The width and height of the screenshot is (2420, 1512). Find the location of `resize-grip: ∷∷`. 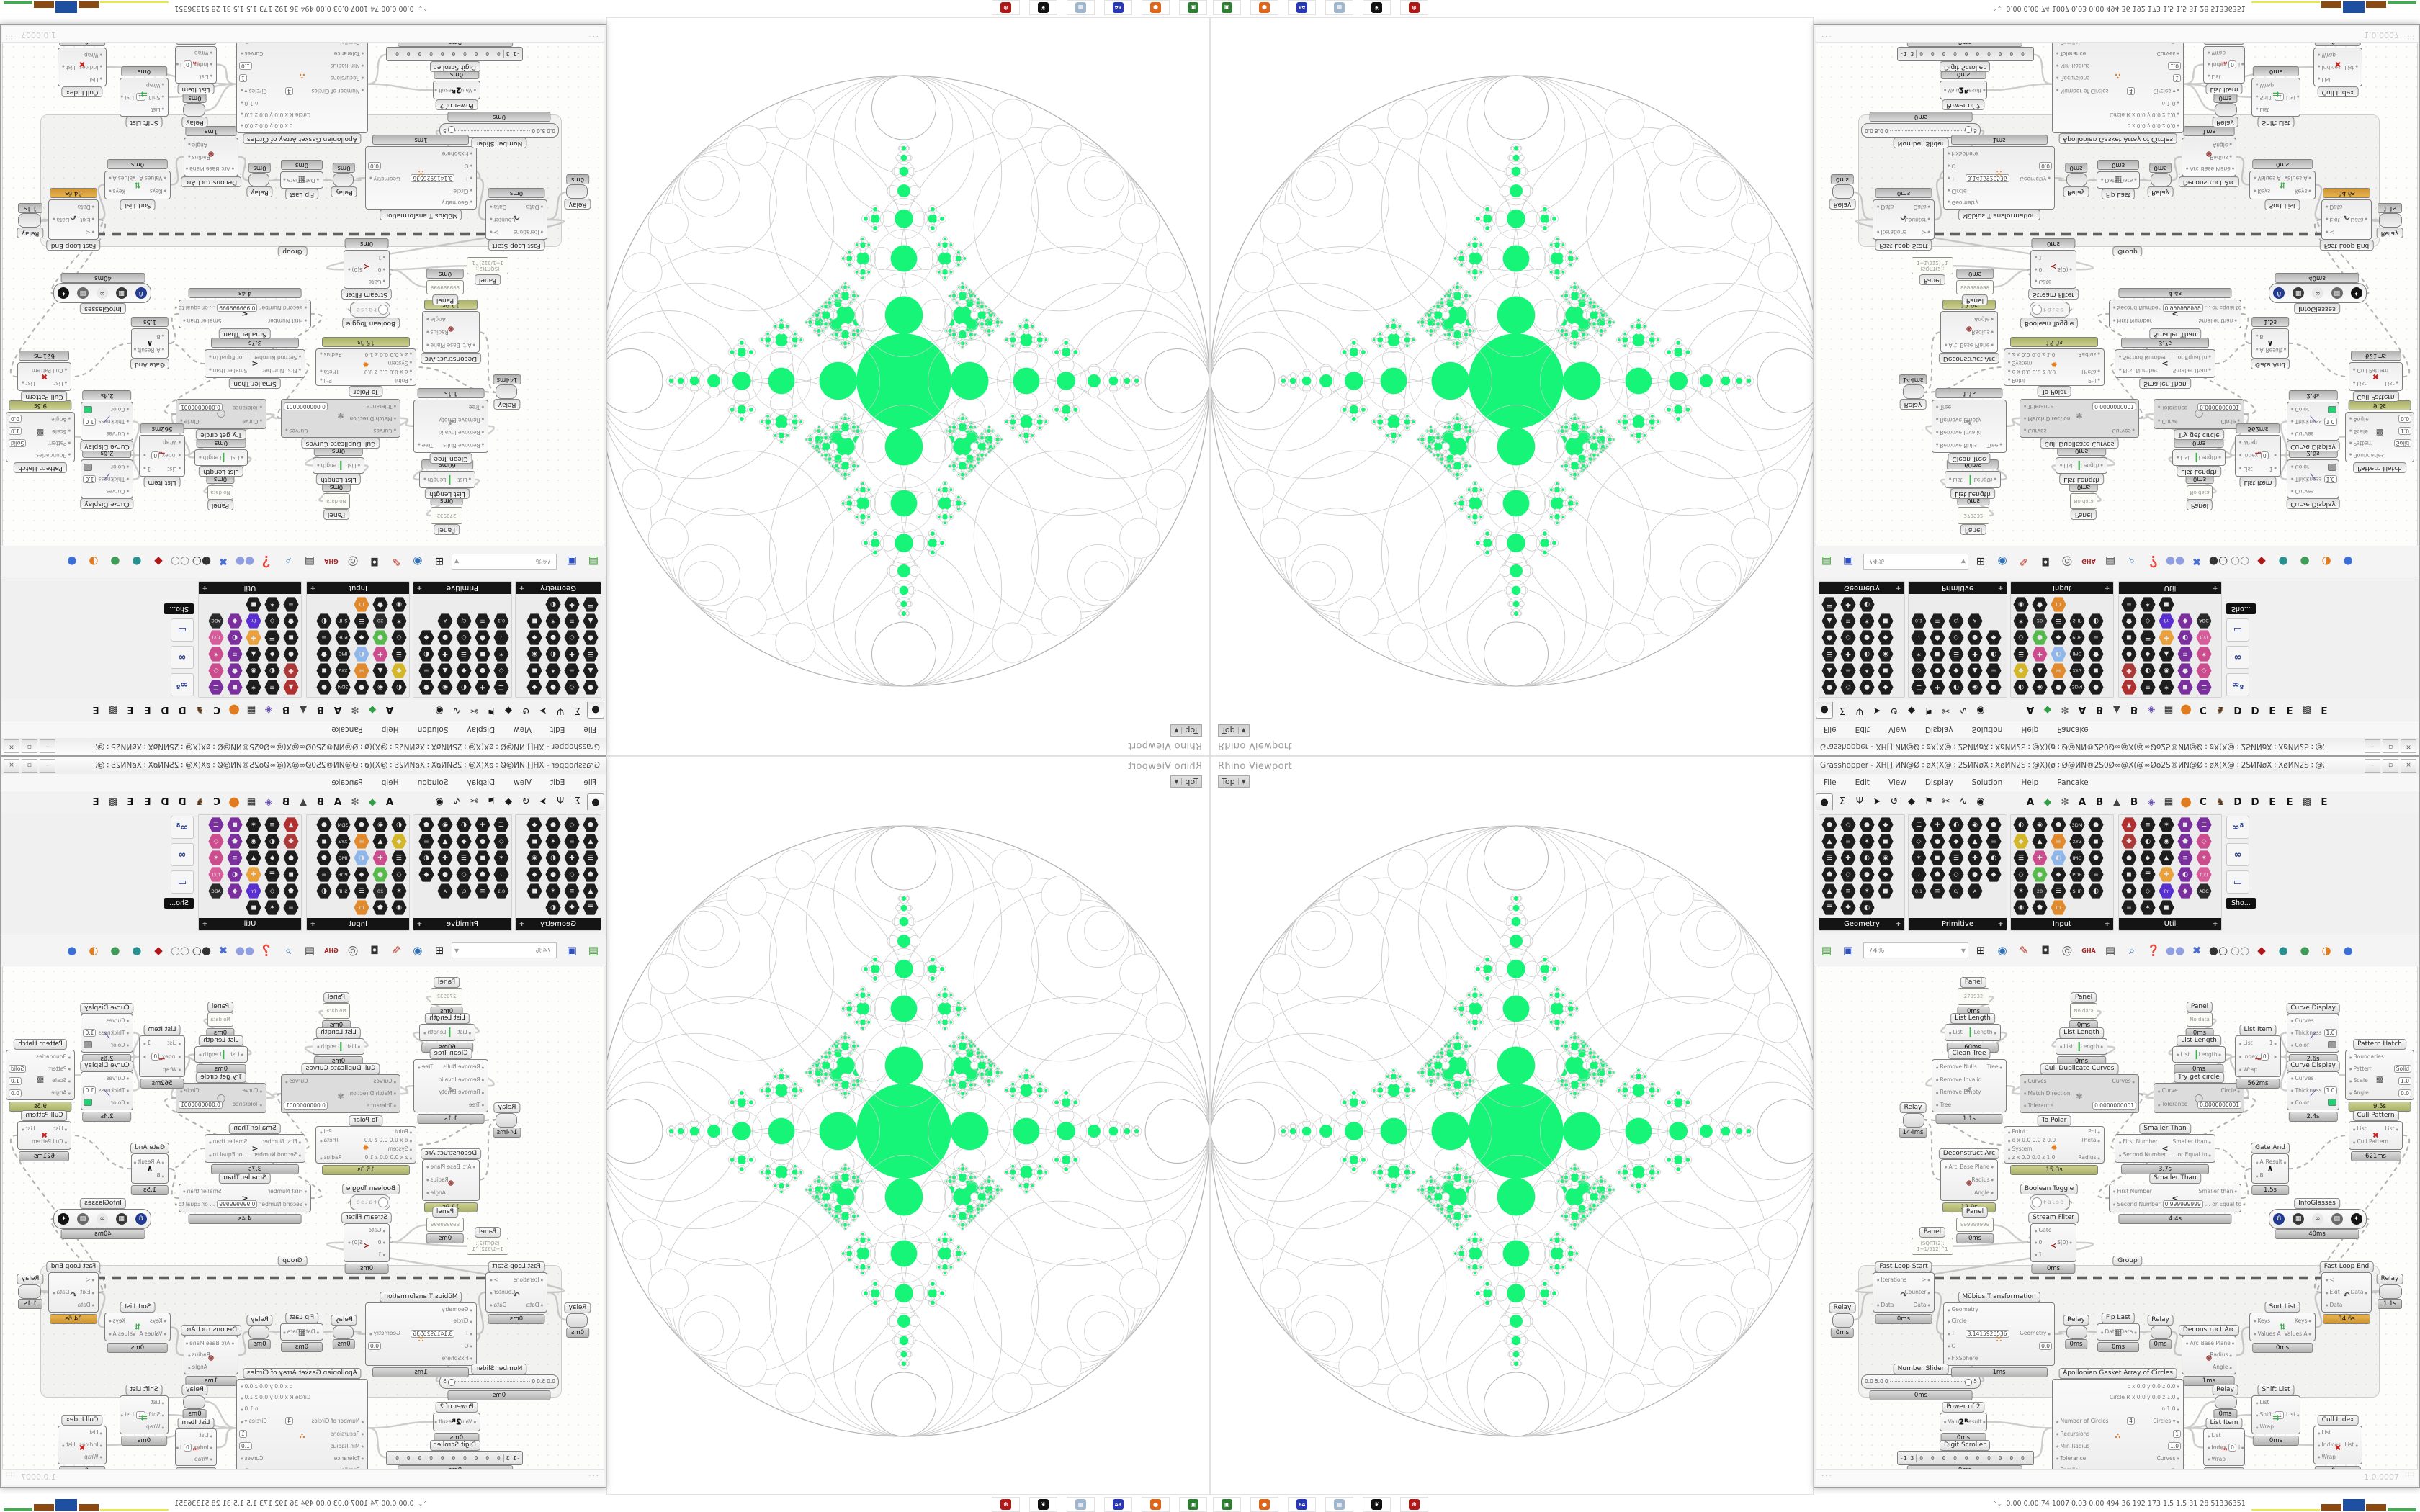

resize-grip: ∷∷ is located at coordinates (2410, 36).